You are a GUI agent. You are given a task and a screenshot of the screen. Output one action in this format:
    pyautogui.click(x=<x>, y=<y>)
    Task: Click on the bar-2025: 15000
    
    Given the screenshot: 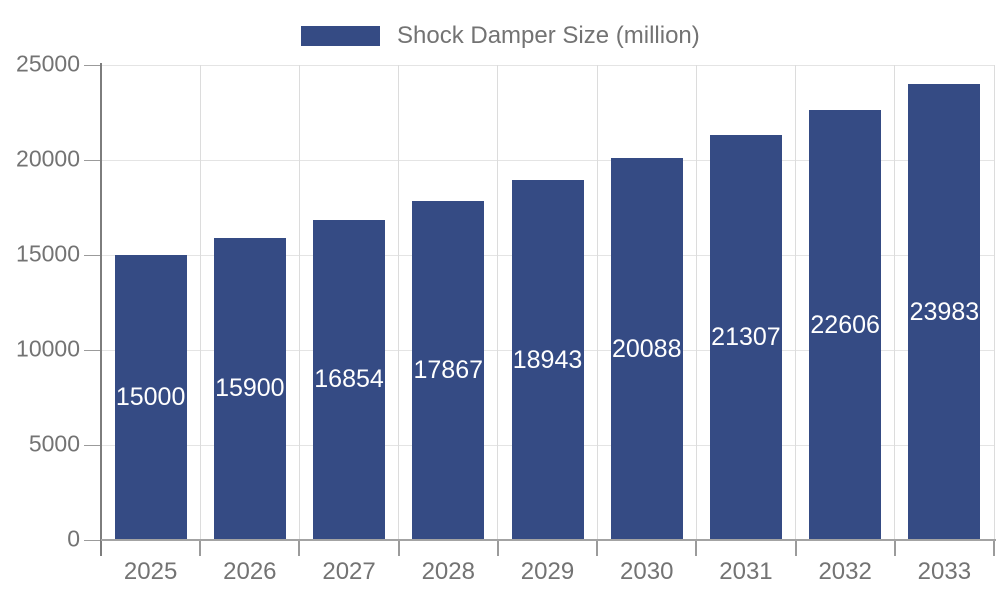 What is the action you would take?
    pyautogui.click(x=150, y=397)
    